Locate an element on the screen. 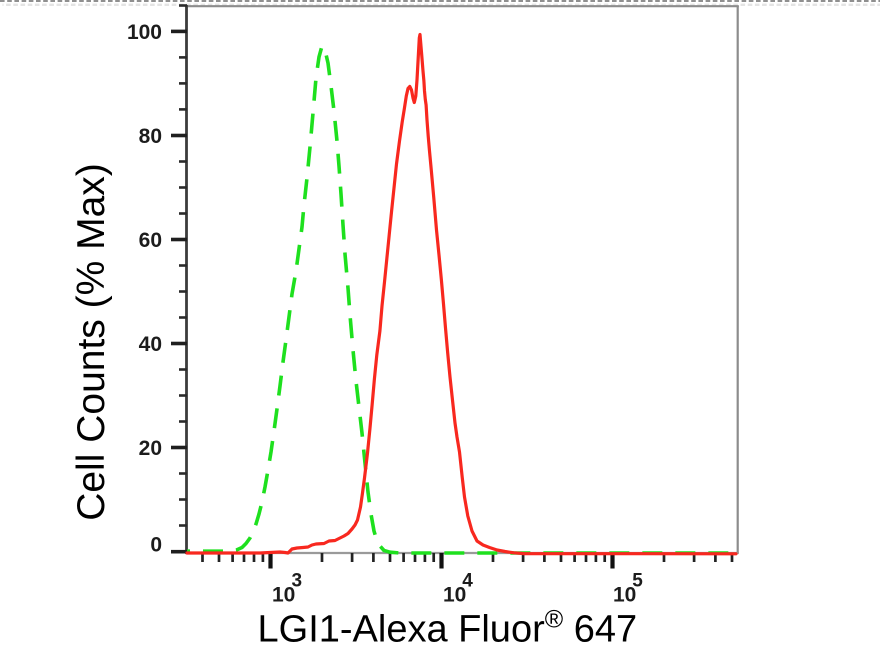 This screenshot has width=880, height=652. svg-text: 100 is located at coordinates (144, 32).